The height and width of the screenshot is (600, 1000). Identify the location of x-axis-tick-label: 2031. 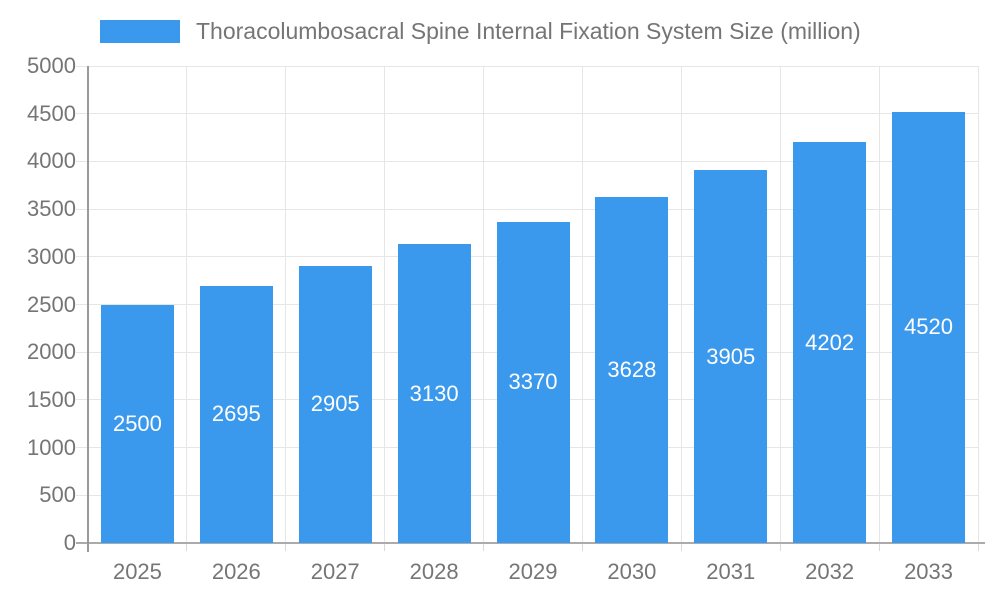
(731, 571).